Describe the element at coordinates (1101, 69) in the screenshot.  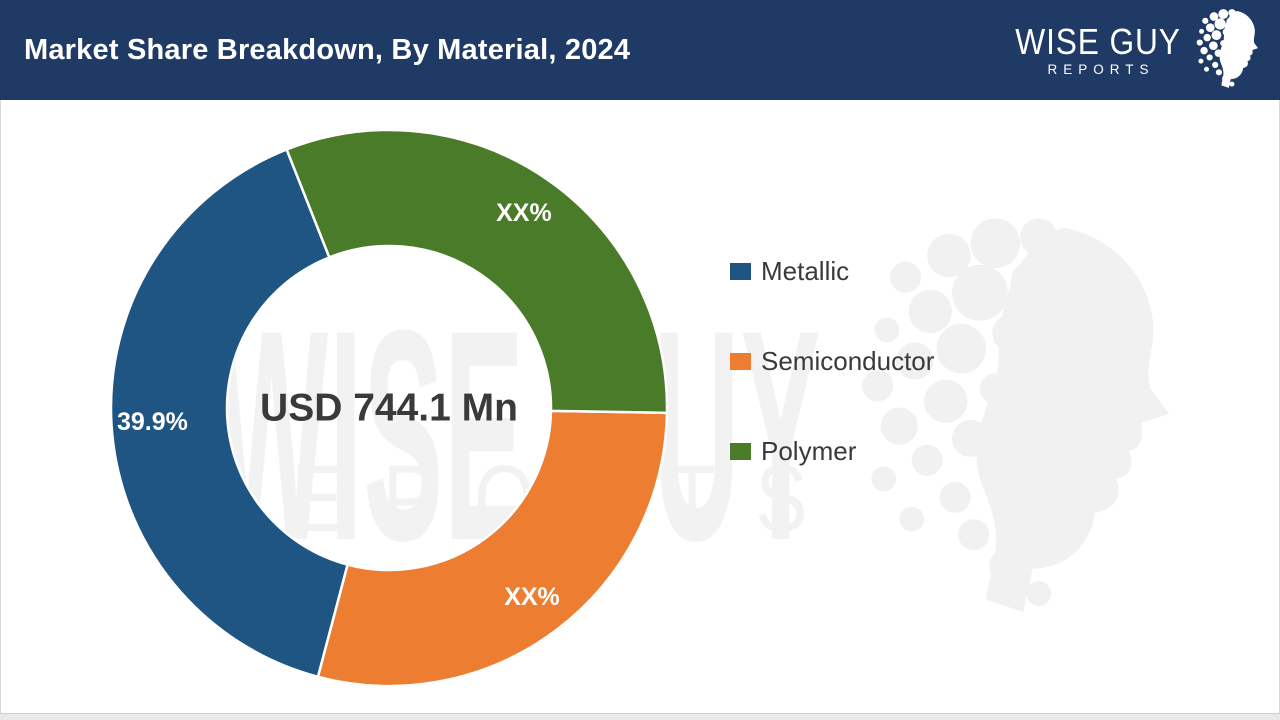
I see `logo-subtitle: REPORTS` at that location.